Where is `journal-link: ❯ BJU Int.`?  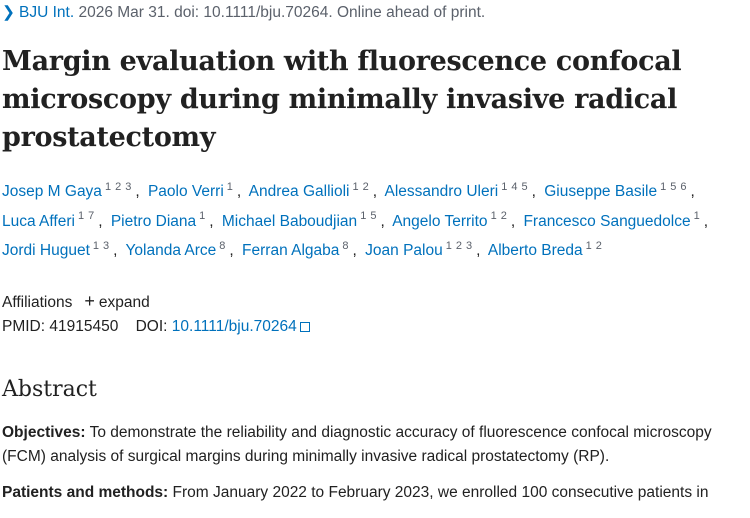 journal-link: ❯ BJU Int. is located at coordinates (38, 12).